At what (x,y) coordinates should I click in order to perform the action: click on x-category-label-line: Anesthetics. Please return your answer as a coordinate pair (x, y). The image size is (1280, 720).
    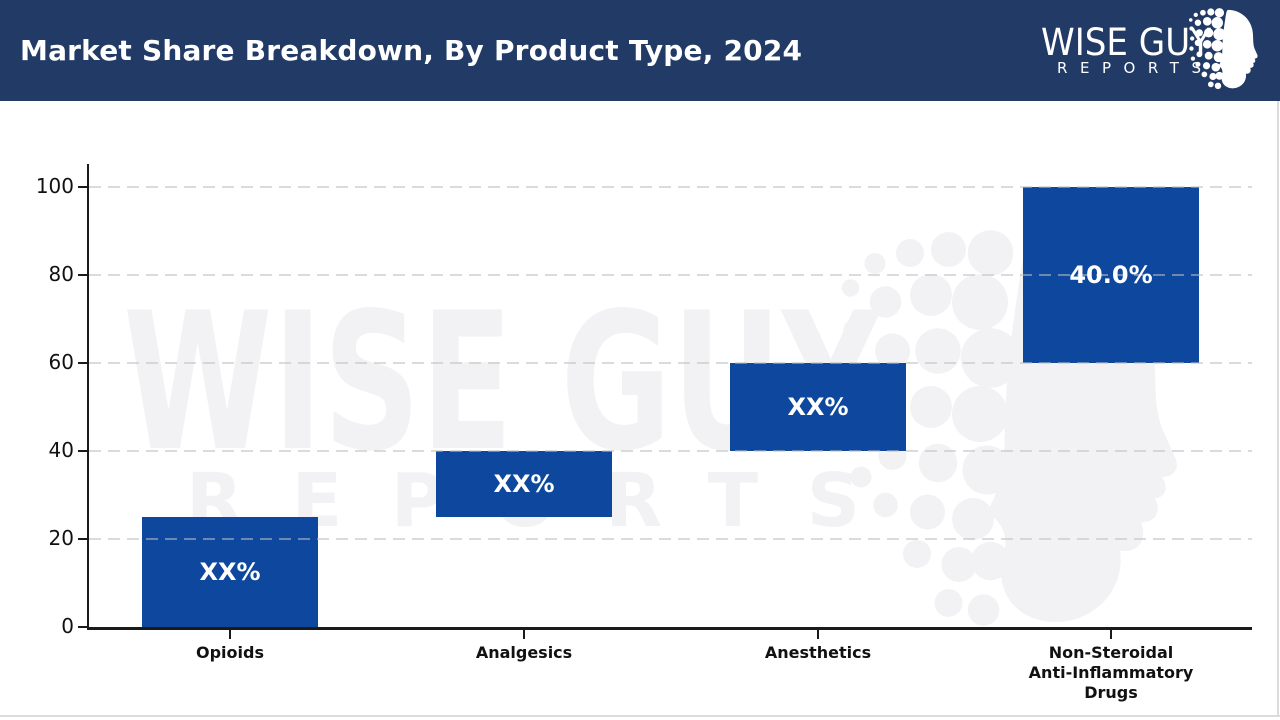
    Looking at the image, I should click on (818, 652).